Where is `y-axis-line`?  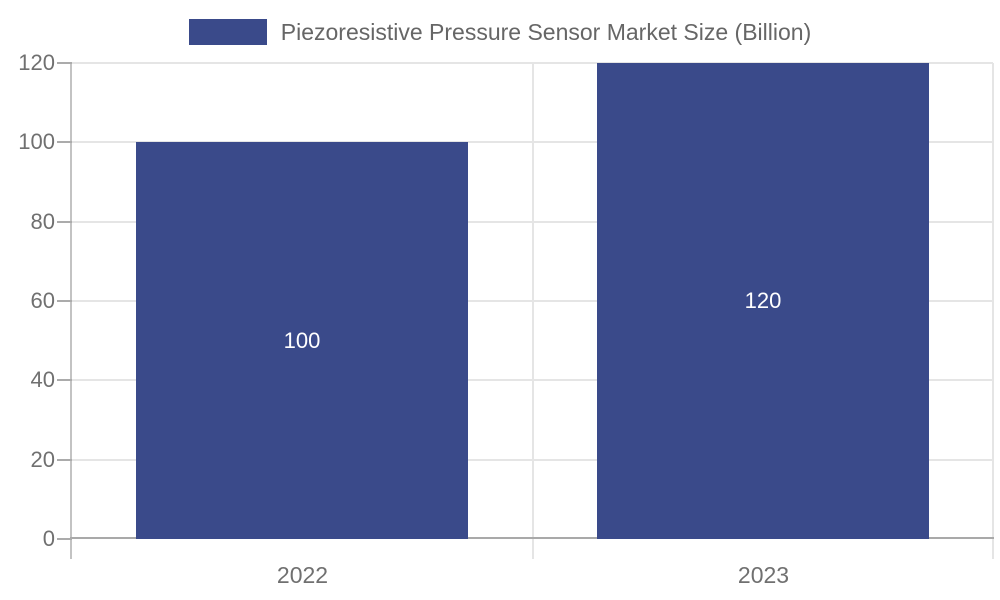 y-axis-line is located at coordinates (71, 311).